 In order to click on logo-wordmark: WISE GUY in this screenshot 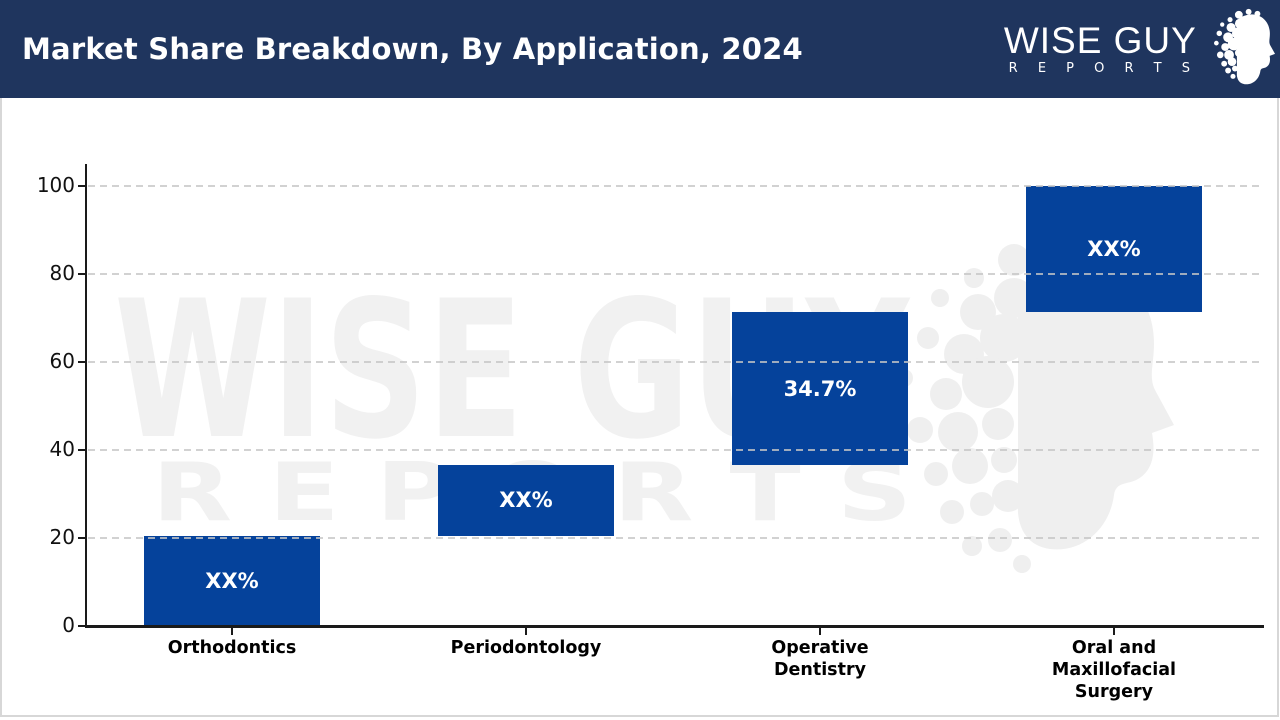, I will do `click(1100, 40)`.